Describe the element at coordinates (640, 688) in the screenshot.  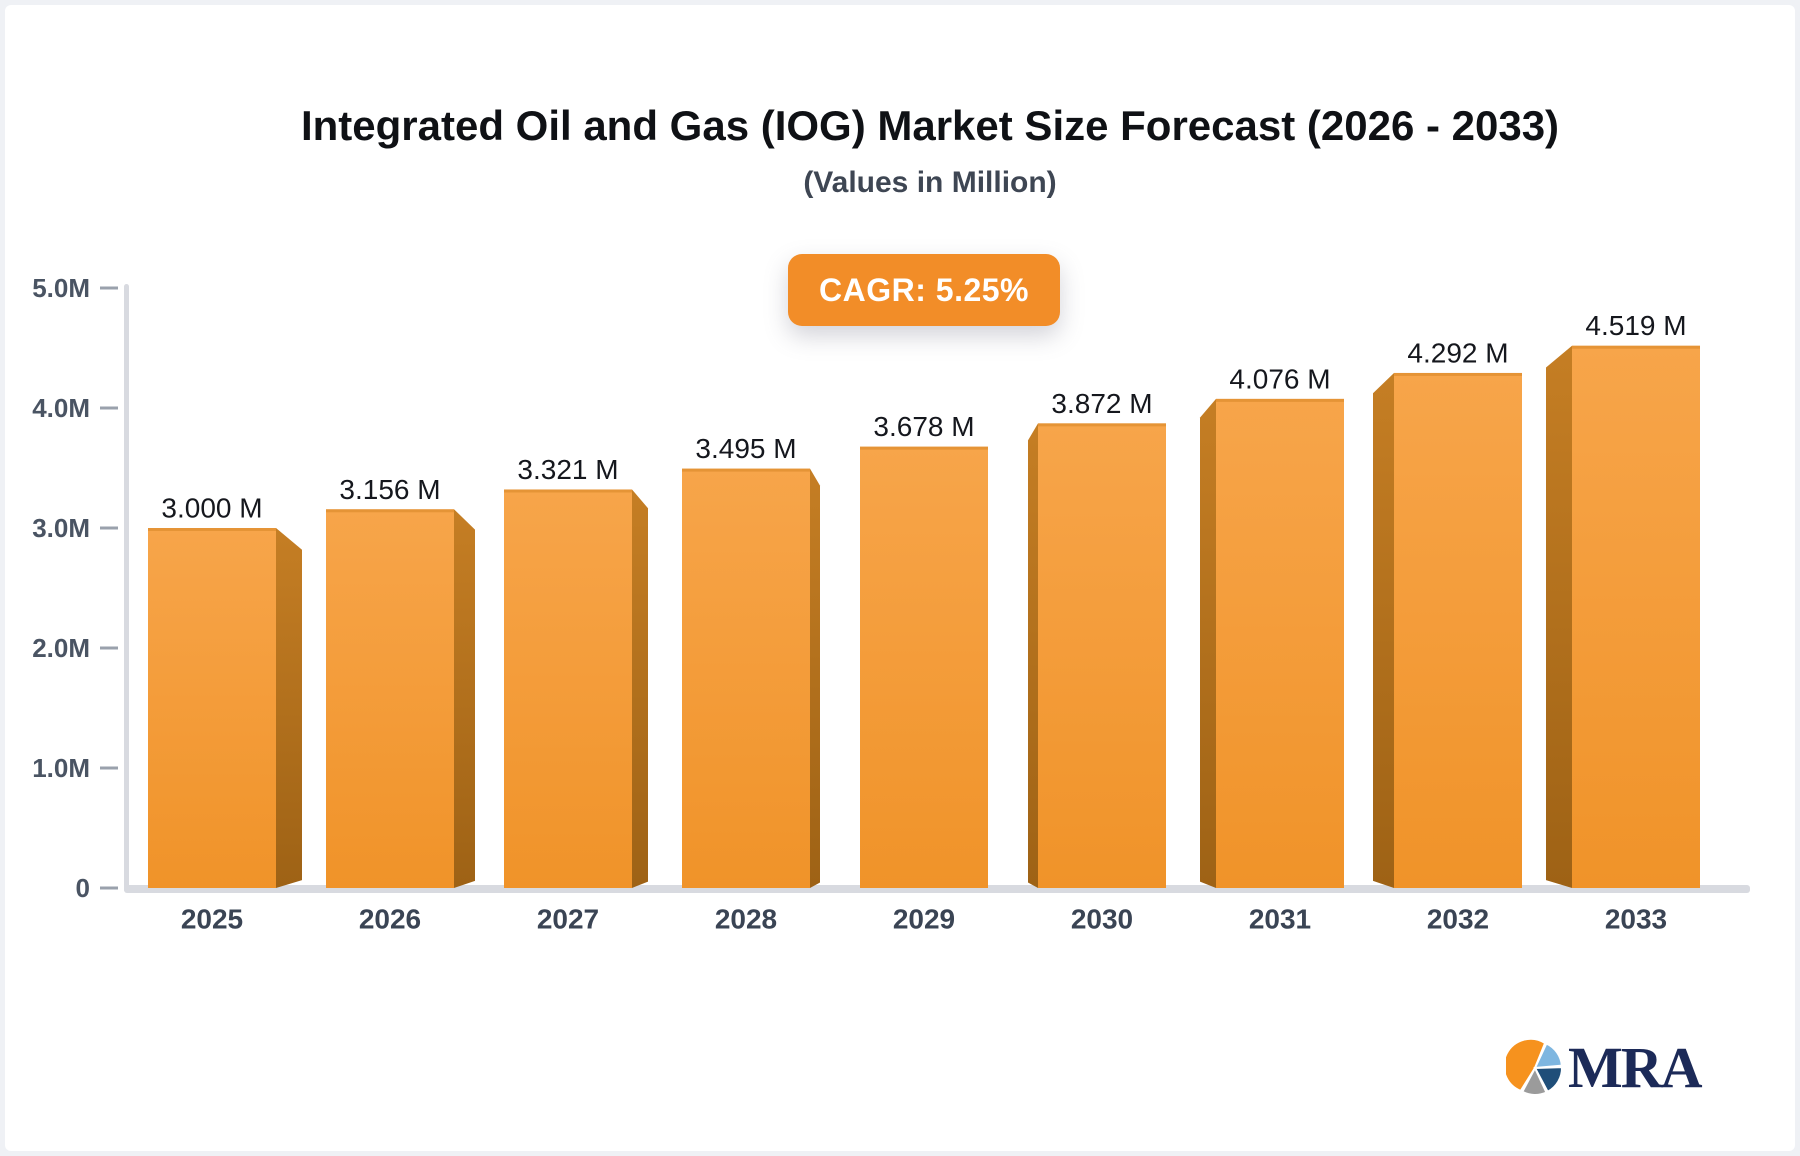
I see `bar-side-2027` at that location.